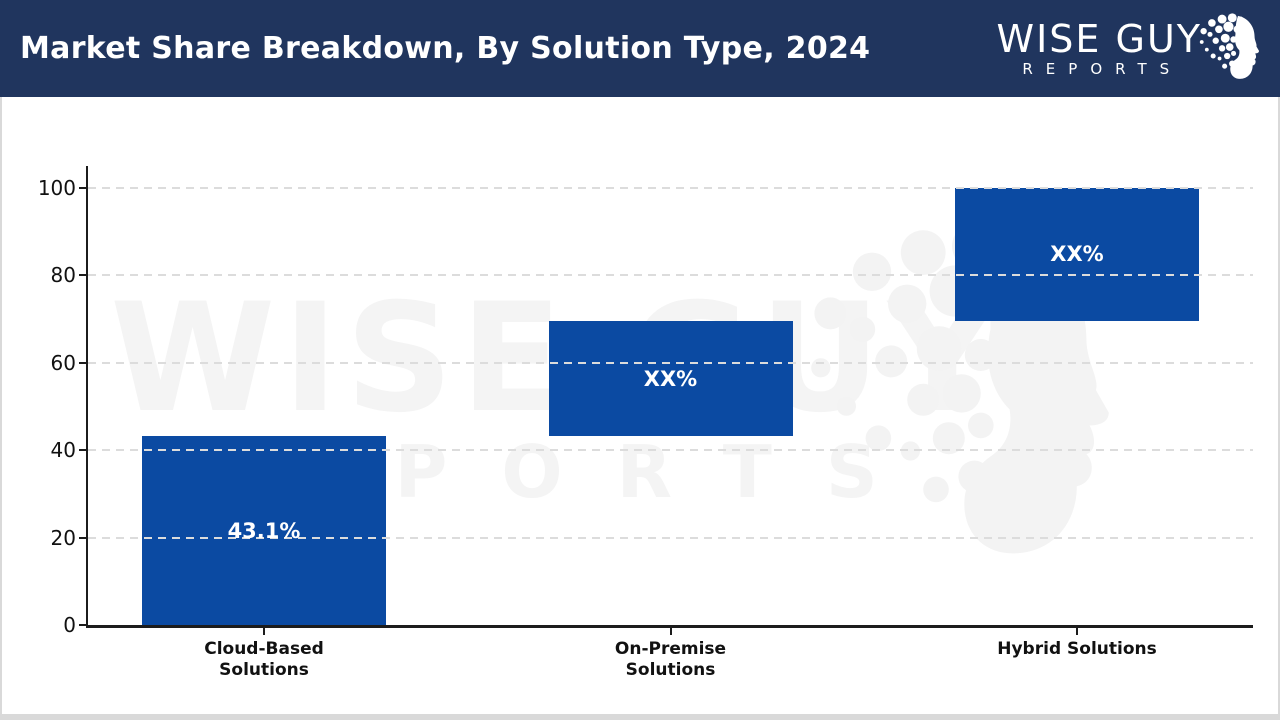 This screenshot has height=720, width=1280. Describe the element at coordinates (63, 450) in the screenshot. I see `y-axis-tick-label: 40` at that location.